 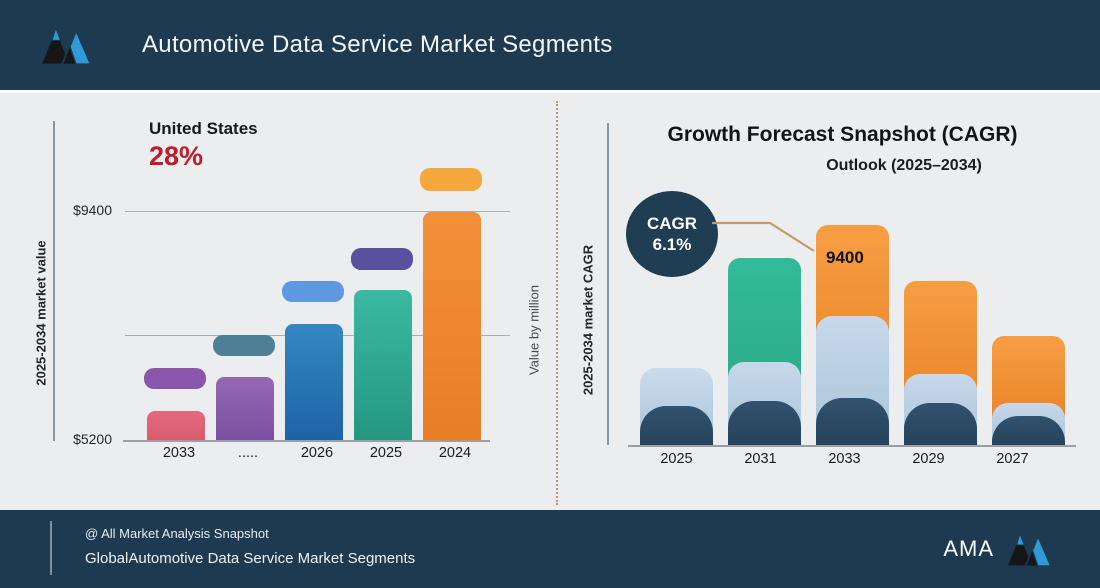 What do you see at coordinates (175, 281) in the screenshot?
I see `left-bar-column-2033` at bounding box center [175, 281].